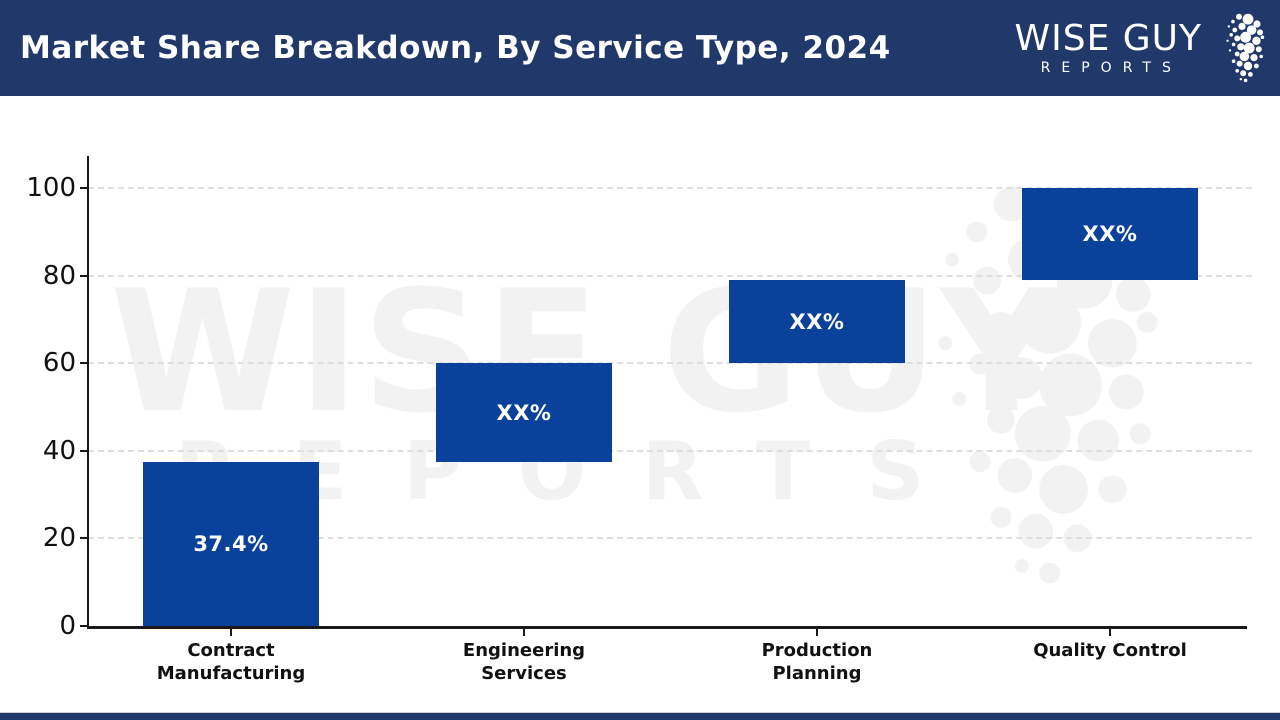 The height and width of the screenshot is (720, 1280). Describe the element at coordinates (59, 450) in the screenshot. I see `y-axis-tick-label: 40` at that location.